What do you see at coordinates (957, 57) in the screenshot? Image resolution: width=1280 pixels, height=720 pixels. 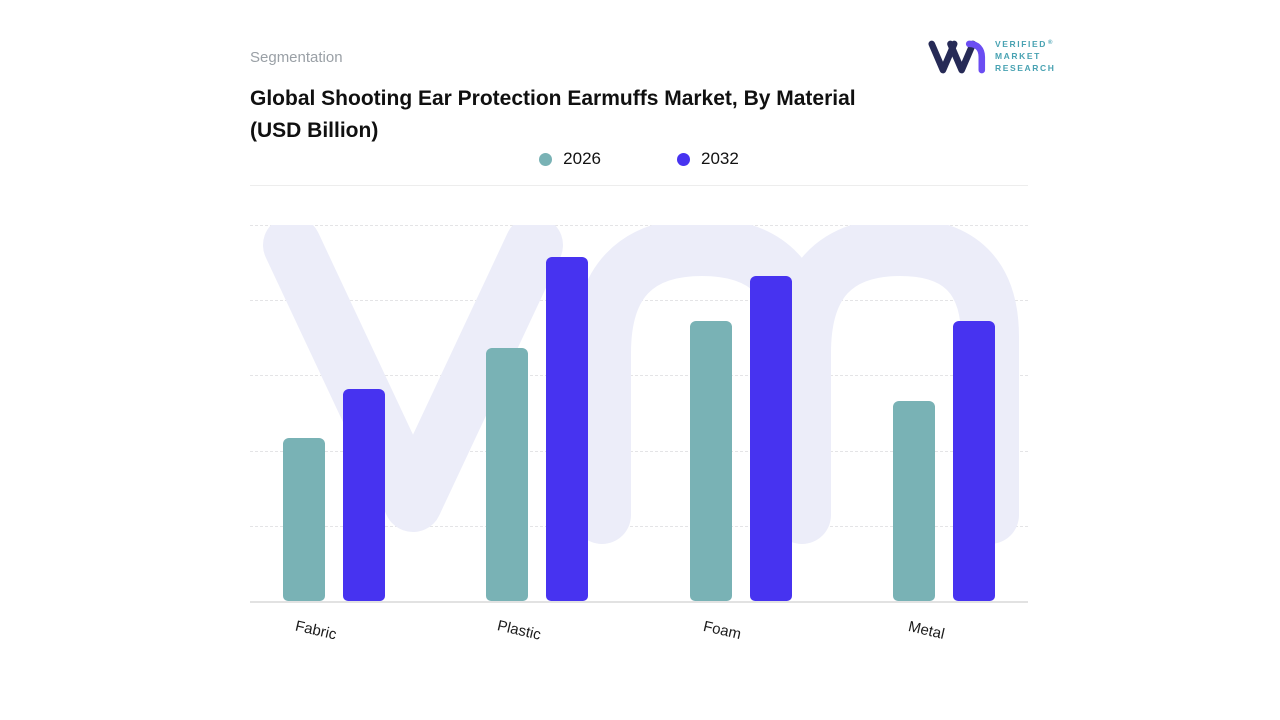 I see `vmr-logo-icon` at bounding box center [957, 57].